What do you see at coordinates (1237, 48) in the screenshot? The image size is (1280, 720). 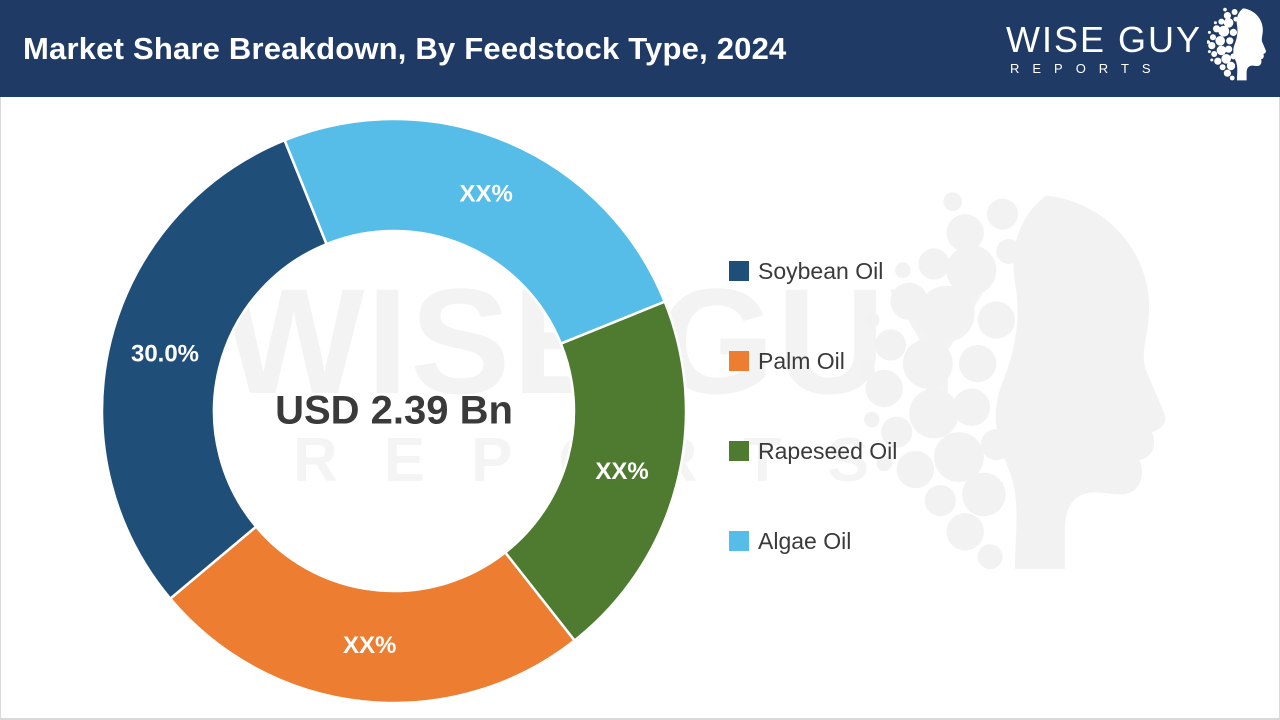 I see `logo-head-icon` at bounding box center [1237, 48].